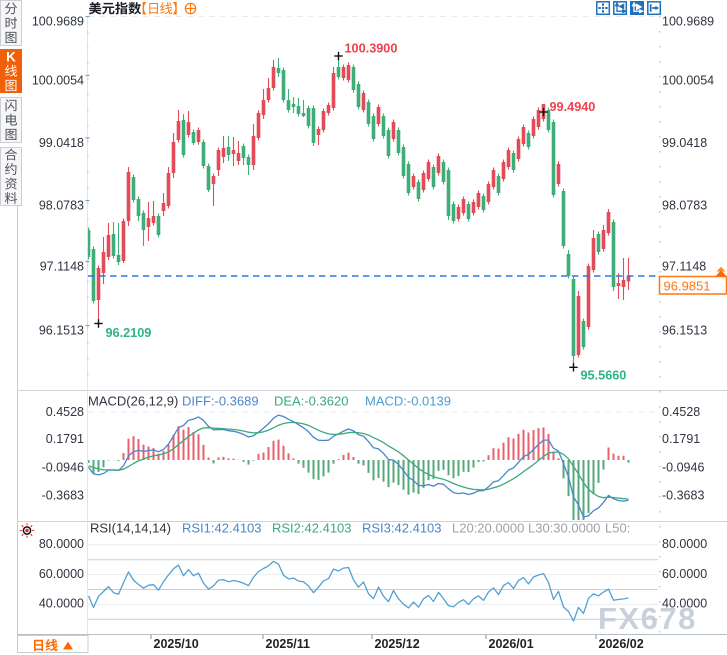 The image size is (727, 655). I want to click on svg-text: L20:20.0000, so click(488, 528).